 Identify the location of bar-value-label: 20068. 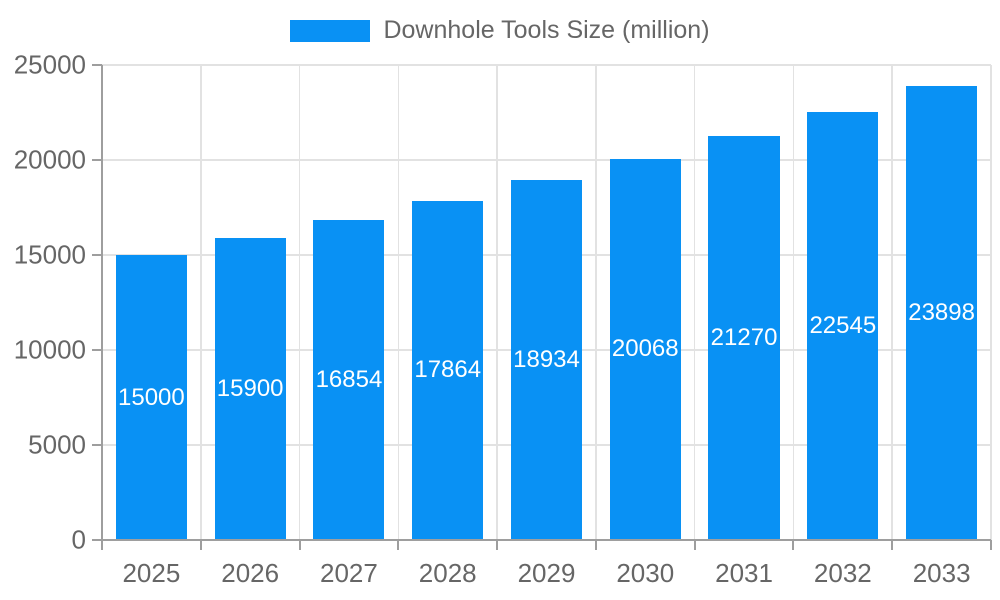
(645, 349).